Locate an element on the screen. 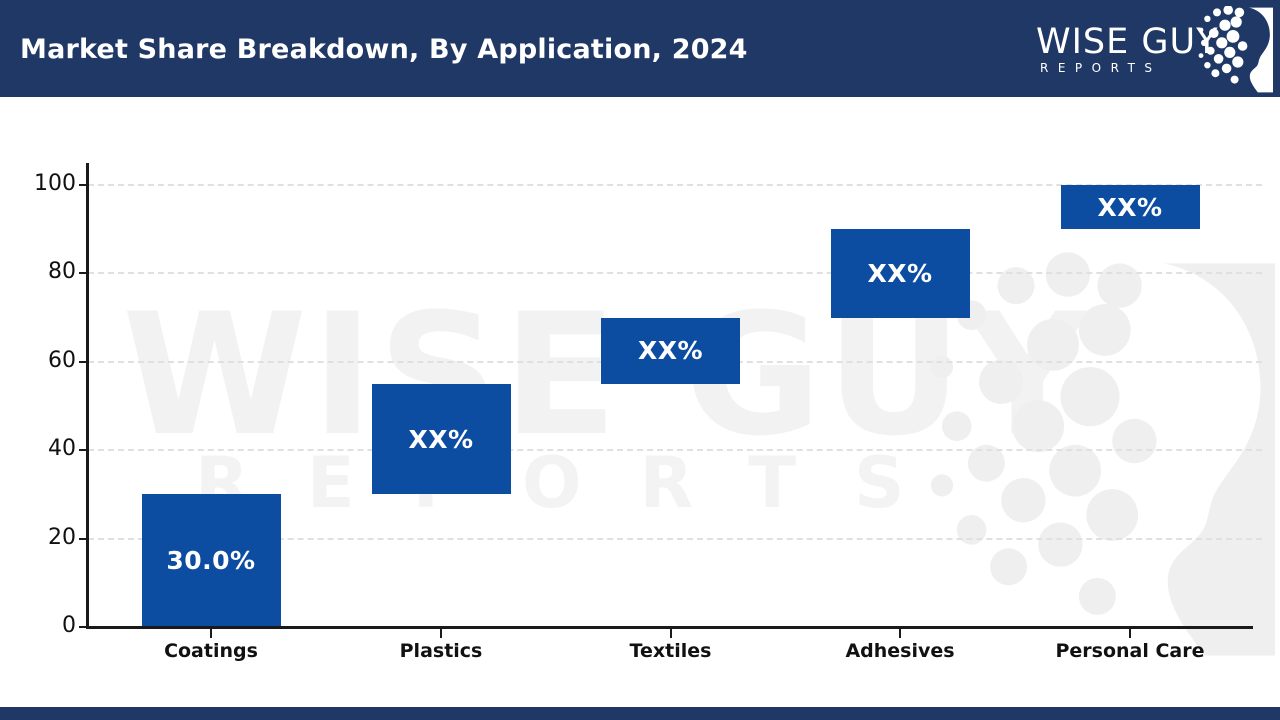  x-axis-label: Personal Care is located at coordinates (1130, 651).